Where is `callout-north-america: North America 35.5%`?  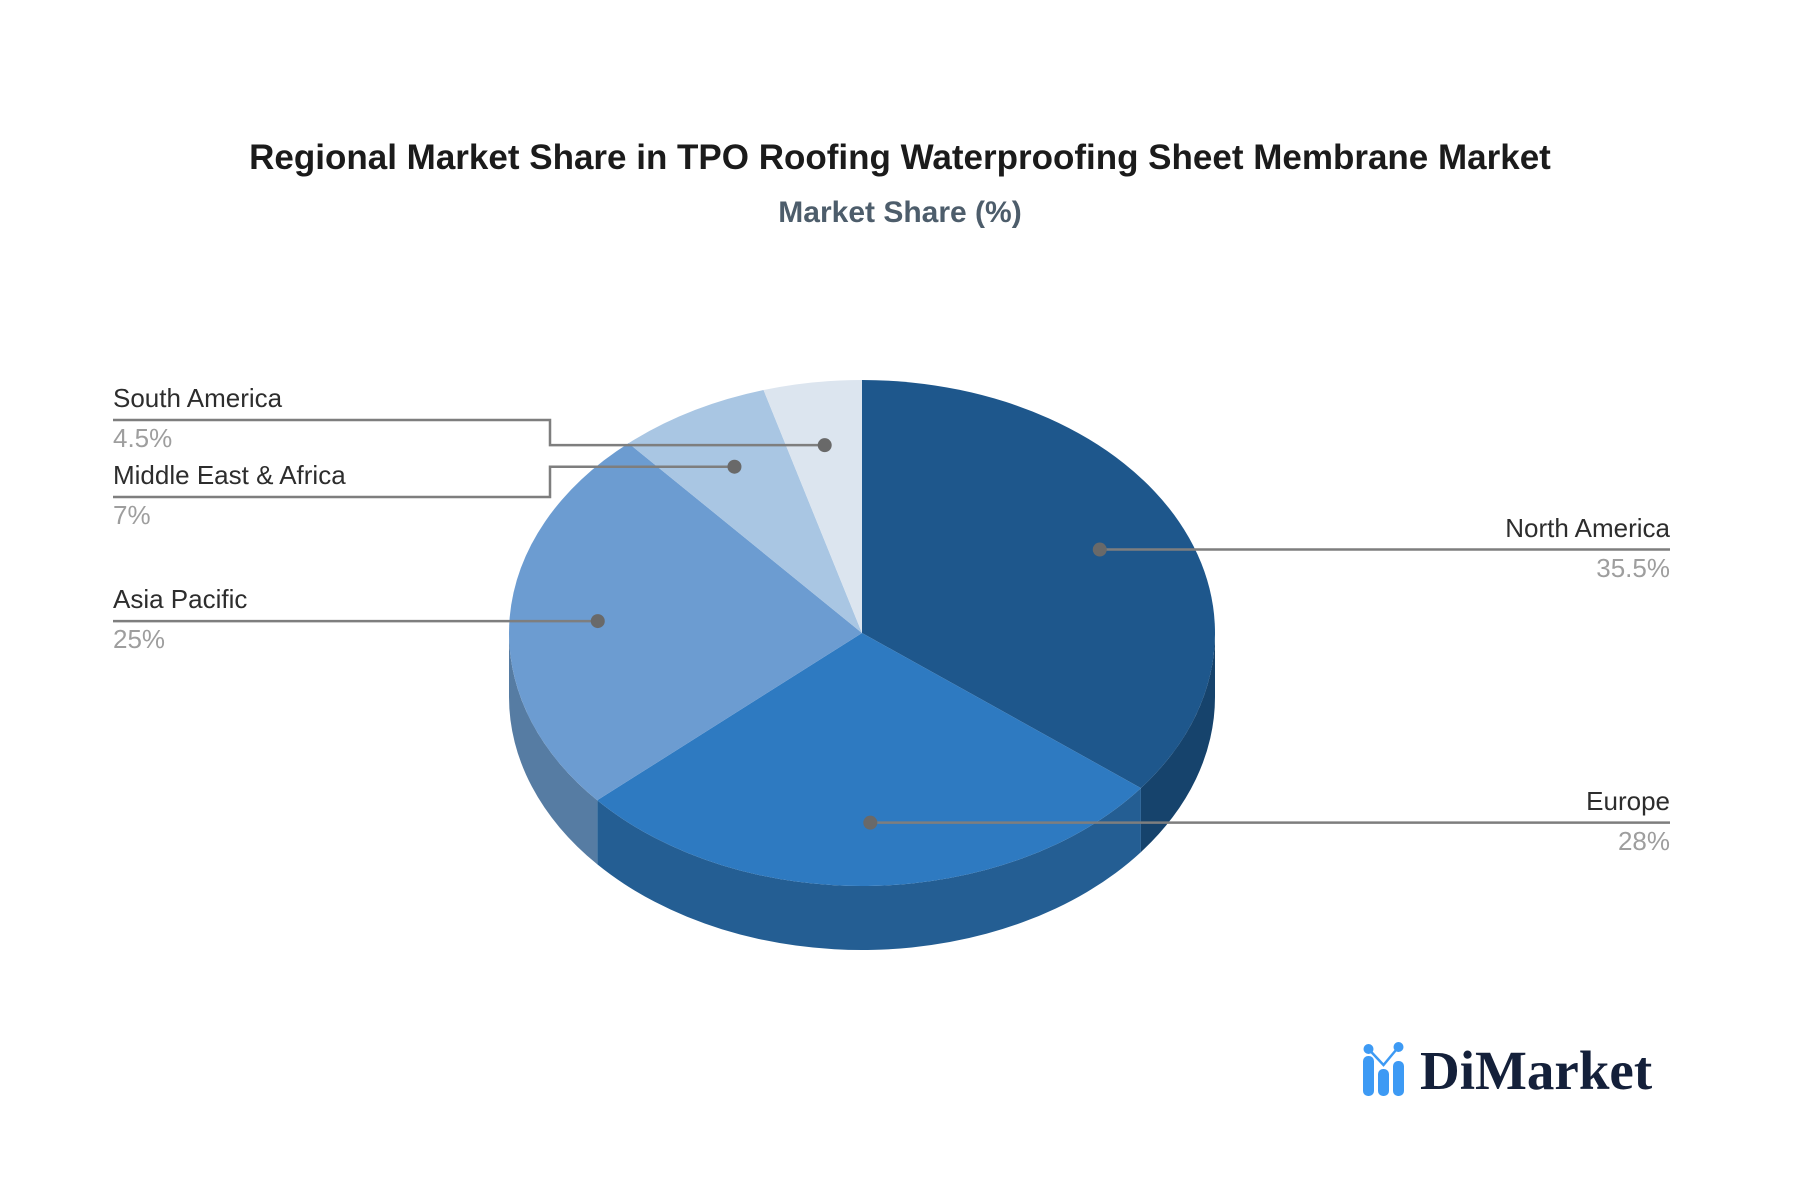 callout-north-america: North America 35.5% is located at coordinates (1390, 548).